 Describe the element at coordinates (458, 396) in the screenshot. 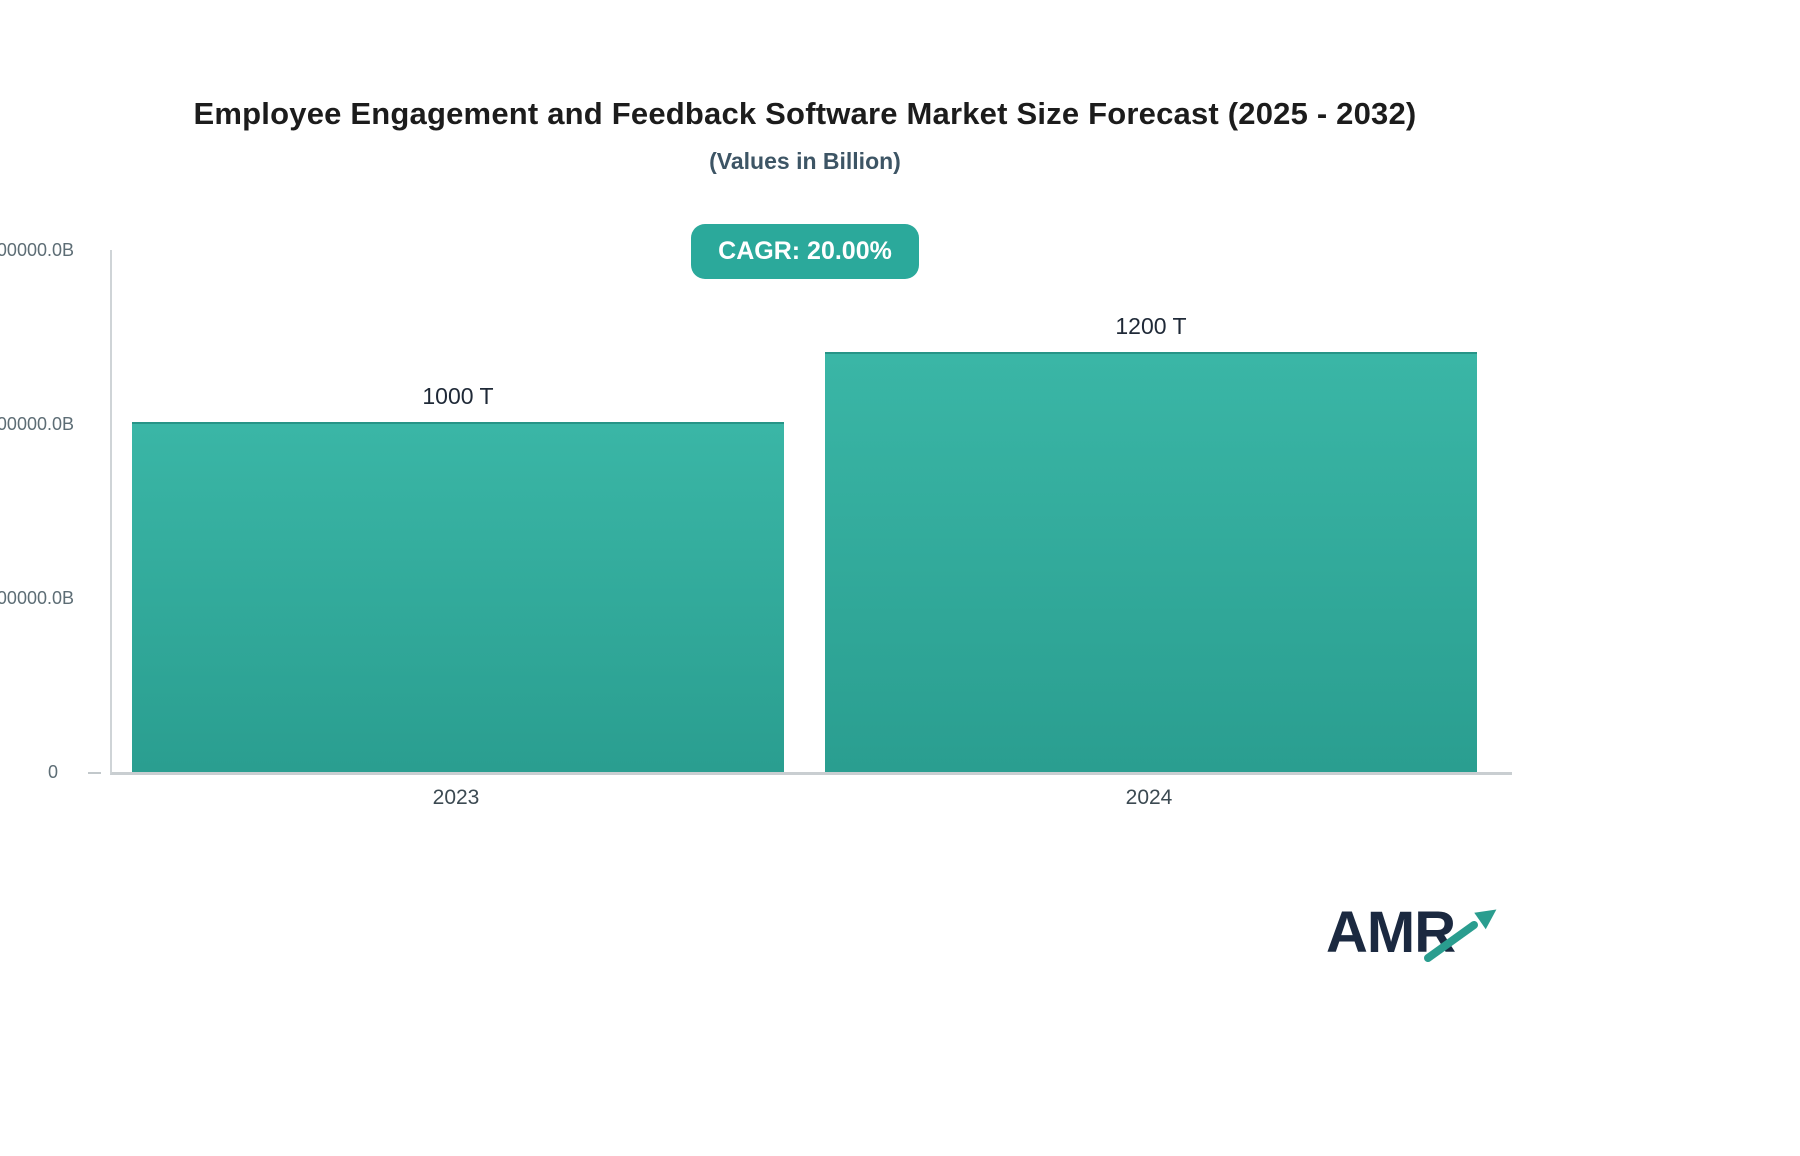

I see `bar-value-label: 1000 T` at that location.